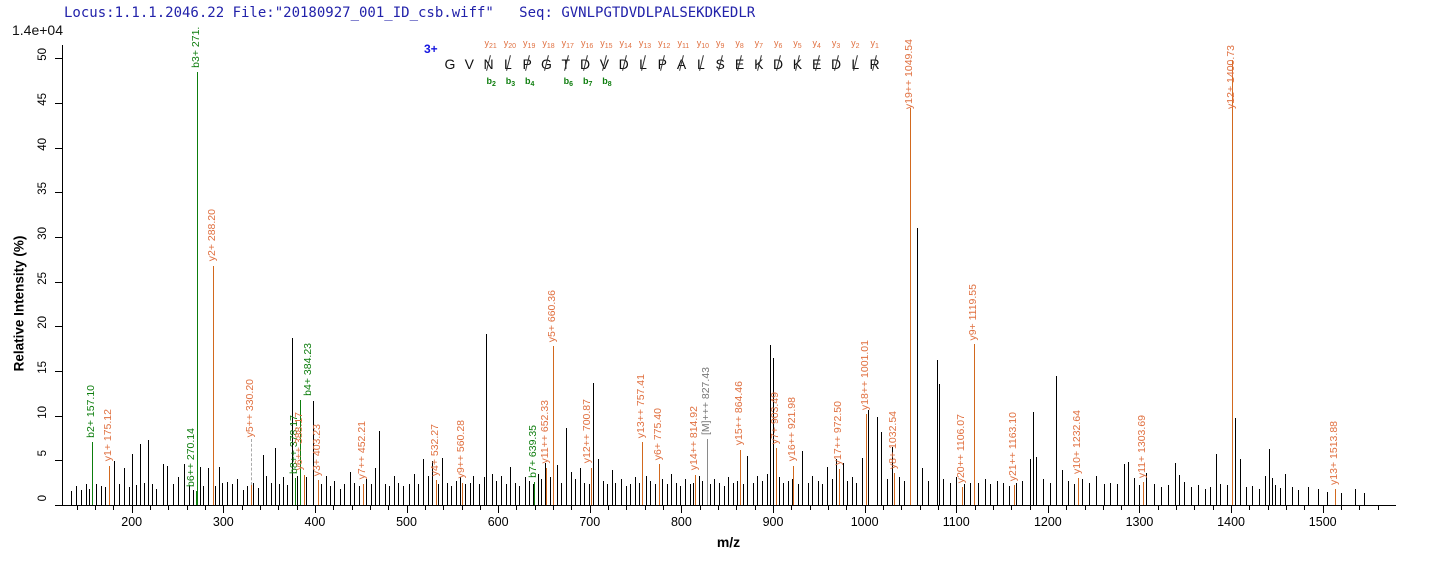 The image size is (1436, 562). Describe the element at coordinates (703, 44) in the screenshot. I see `y-ion-marker: y10` at that location.